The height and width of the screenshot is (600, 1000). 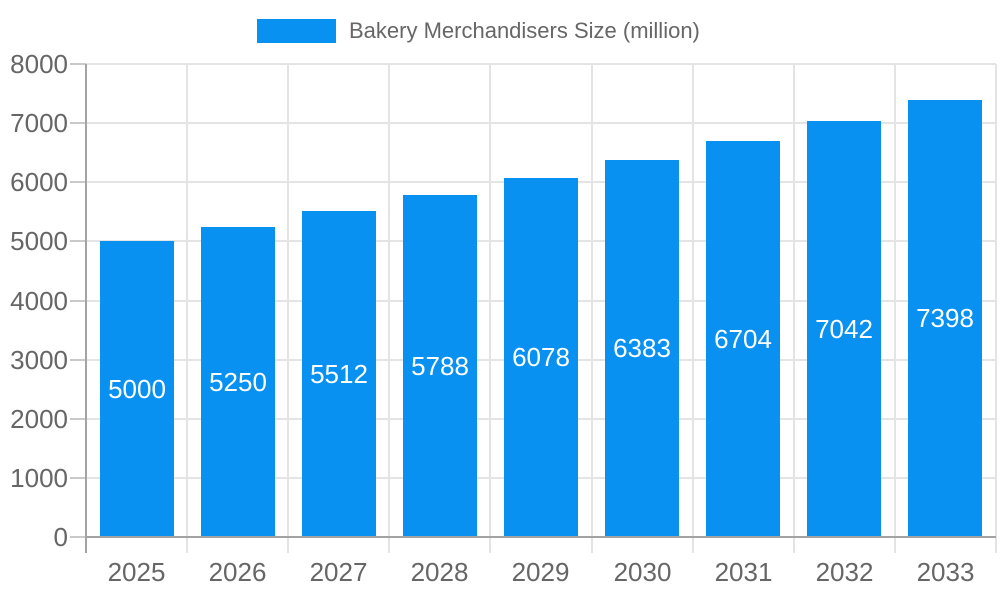 I want to click on x-axis-tick-label: 2032, so click(x=844, y=572).